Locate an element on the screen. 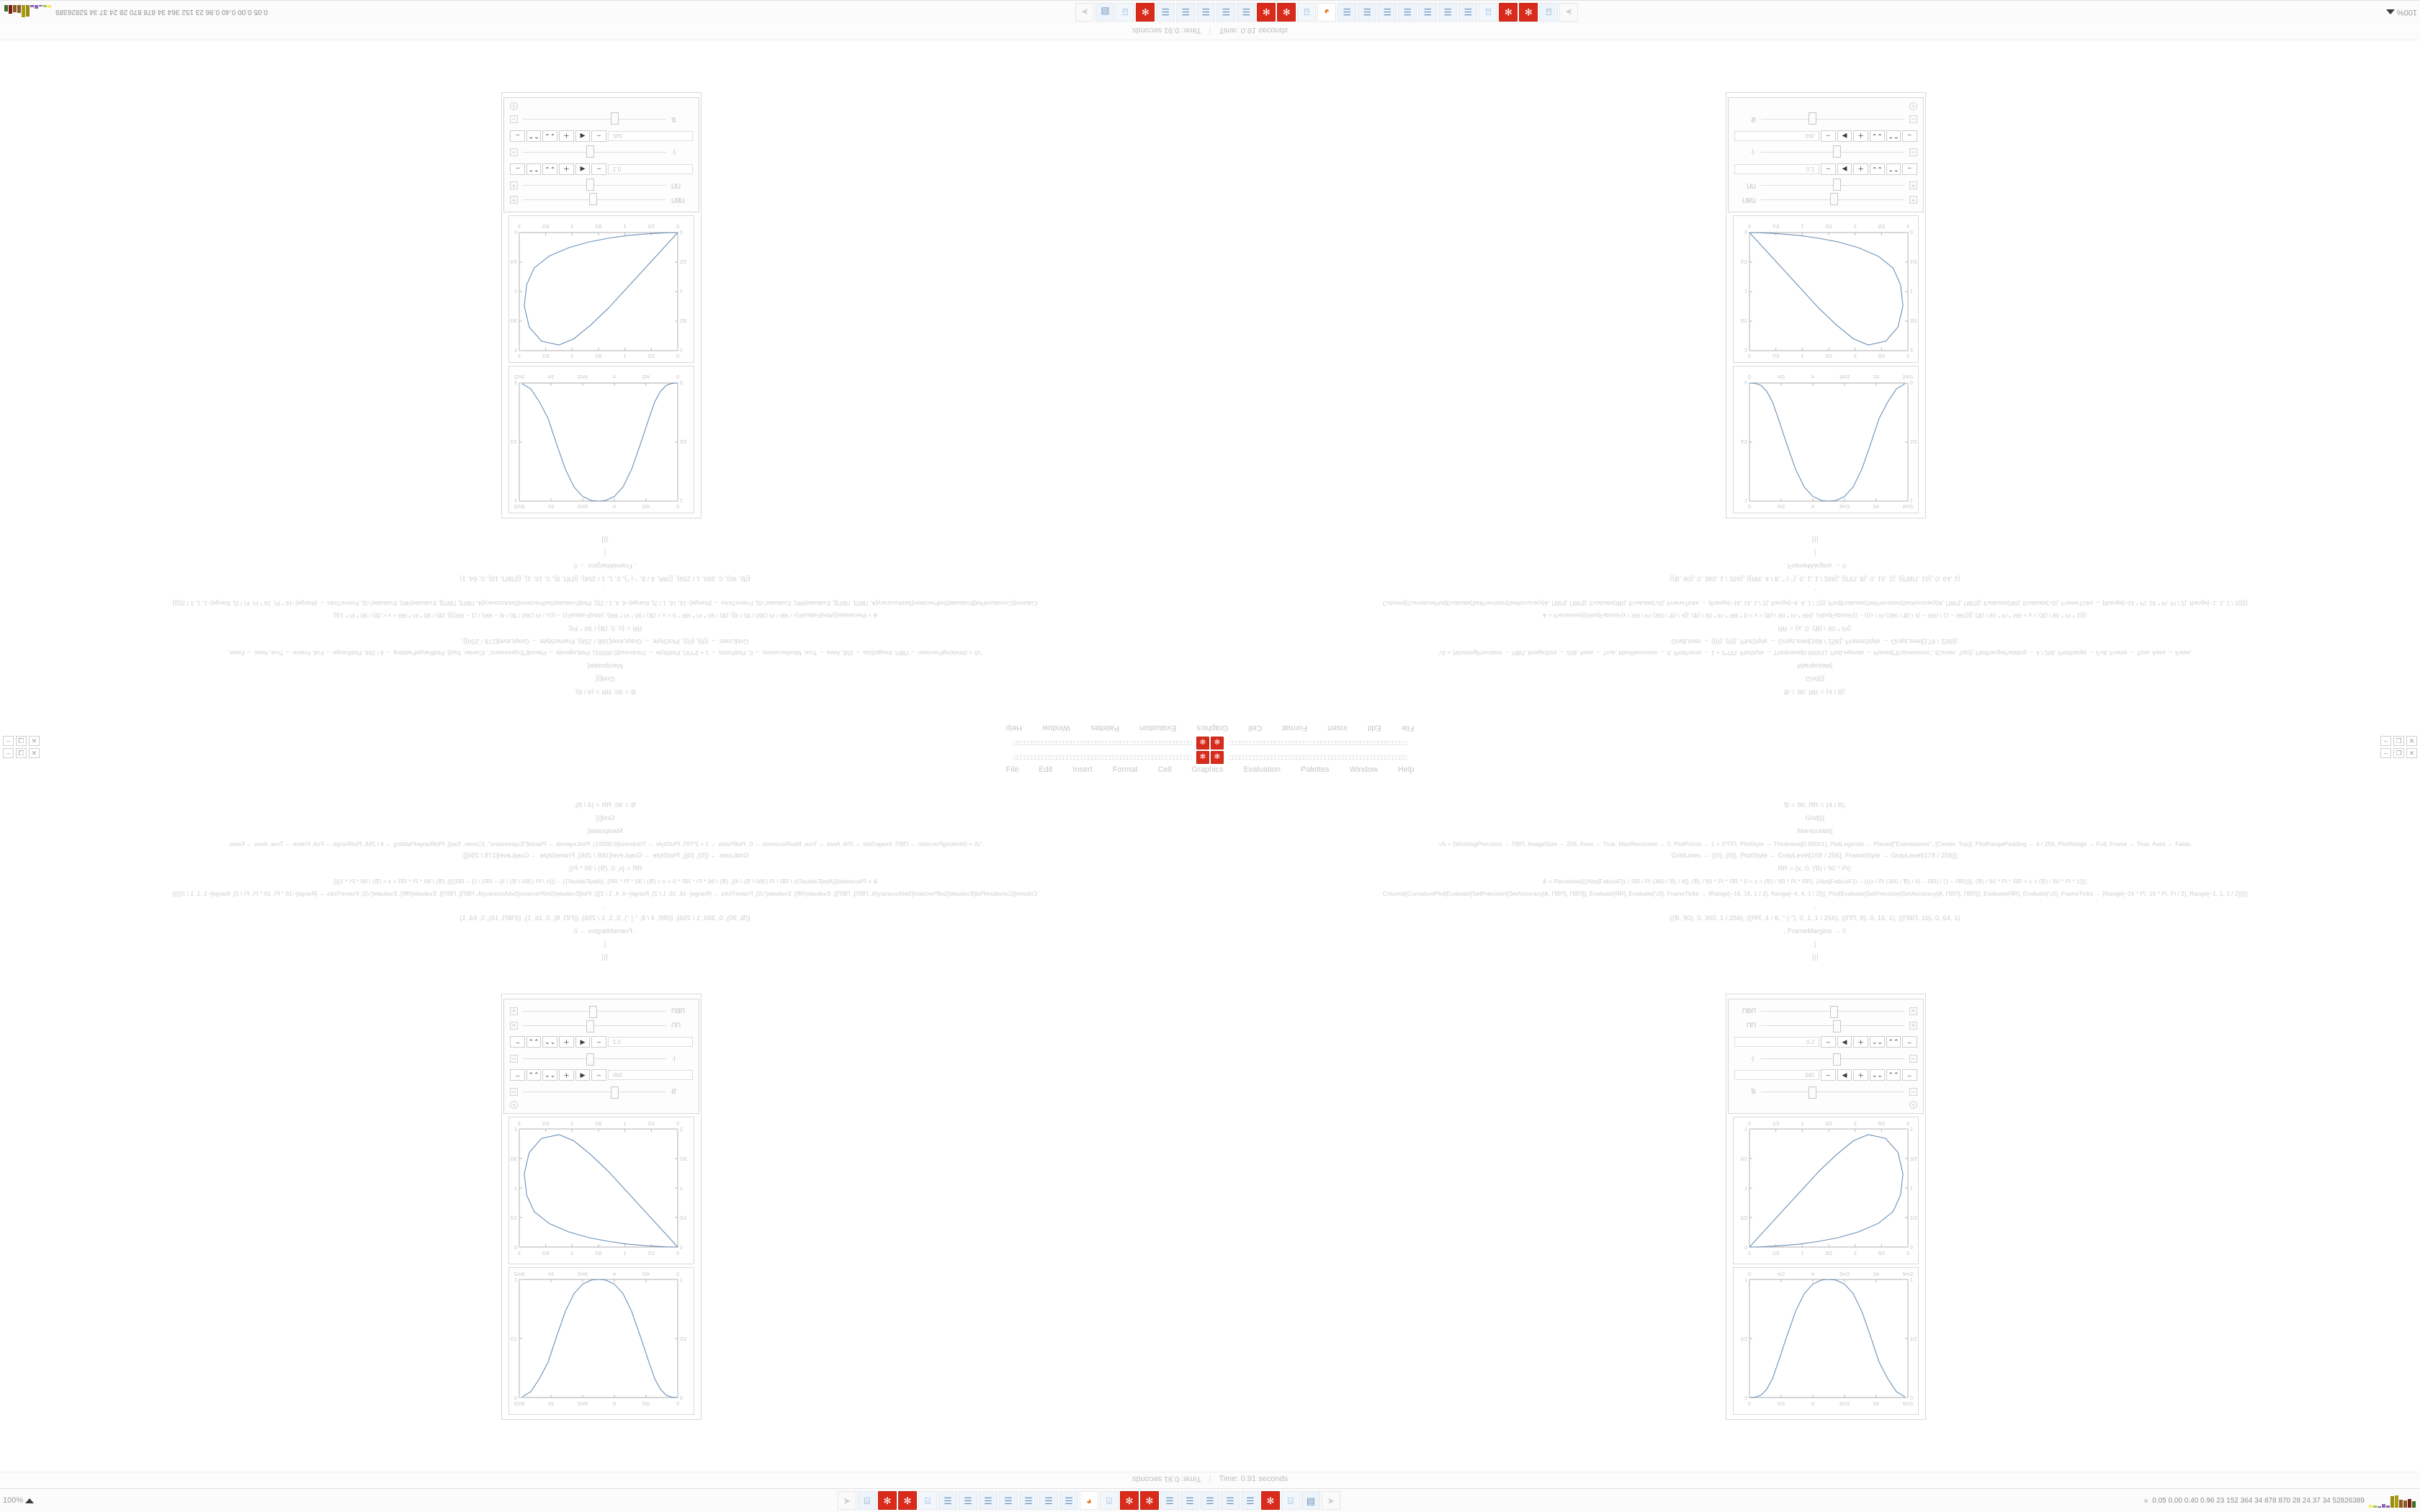 The image size is (2420, 1512). window-titlebar-top: Time: 0.91 seconds | Time: 0.91 seconds is located at coordinates (1210, 32).